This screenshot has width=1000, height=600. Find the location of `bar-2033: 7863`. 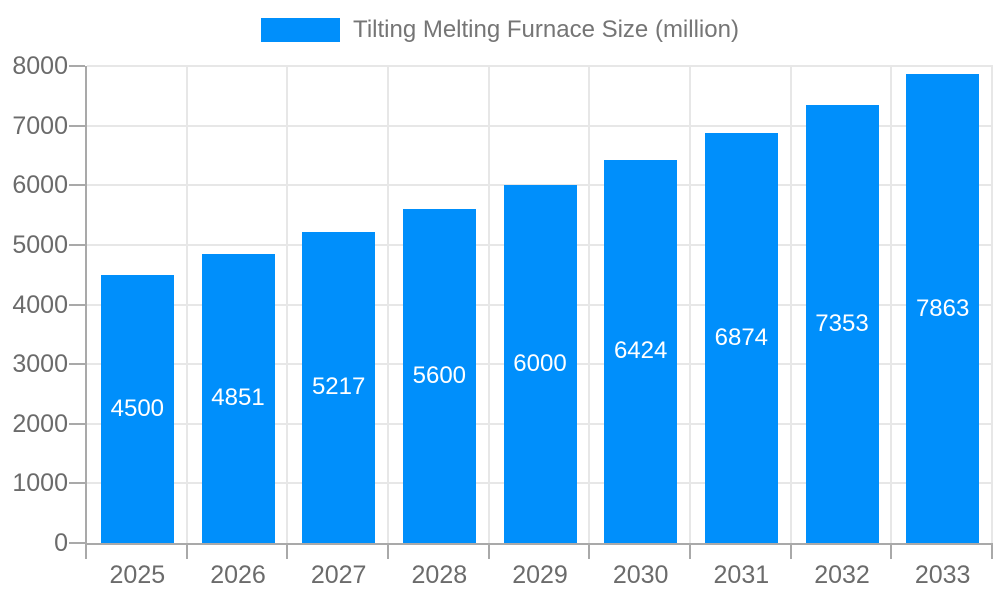

bar-2033: 7863 is located at coordinates (943, 308).